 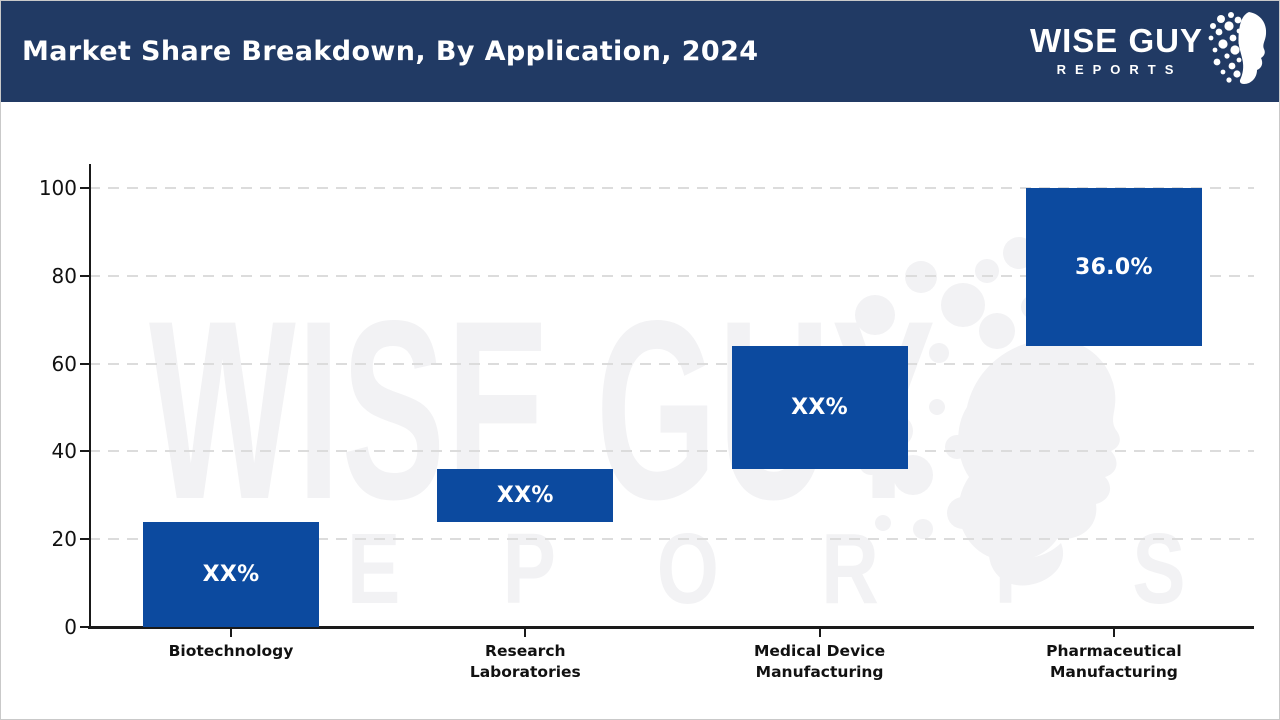 What do you see at coordinates (64, 539) in the screenshot?
I see `y-tick-label: 20` at bounding box center [64, 539].